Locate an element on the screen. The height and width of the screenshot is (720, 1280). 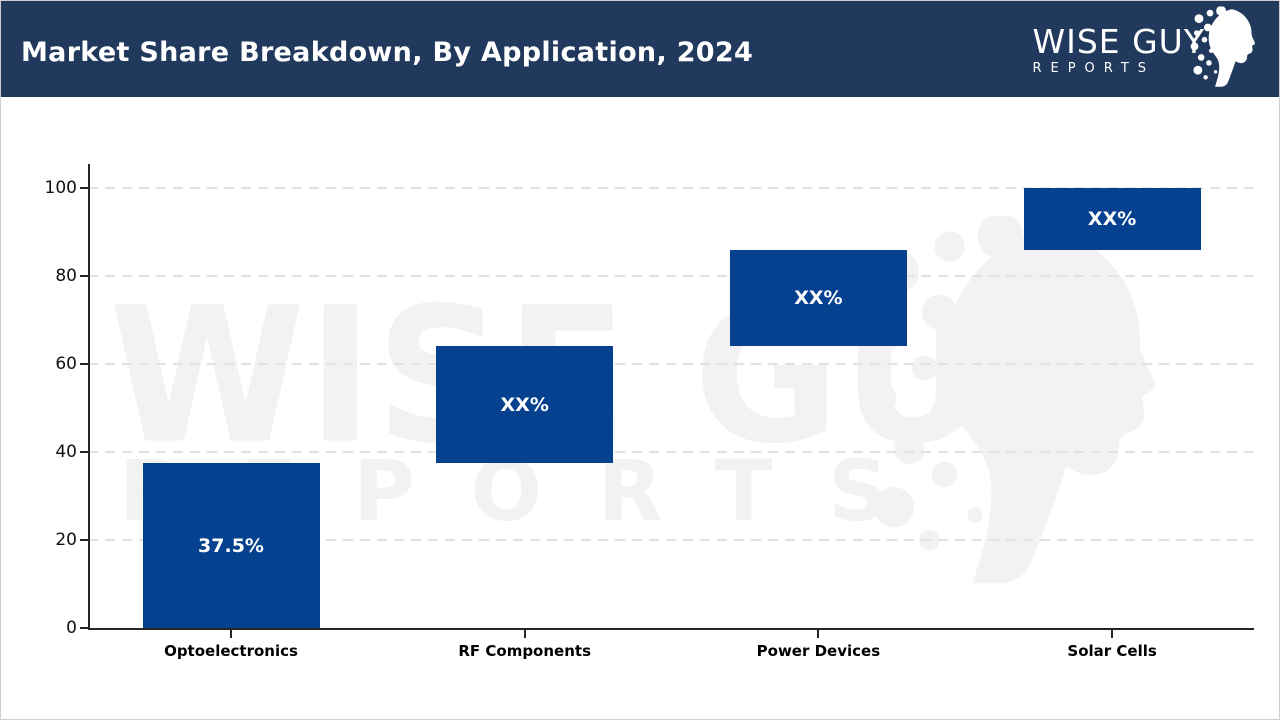
x-tick-power-devices is located at coordinates (818, 634).